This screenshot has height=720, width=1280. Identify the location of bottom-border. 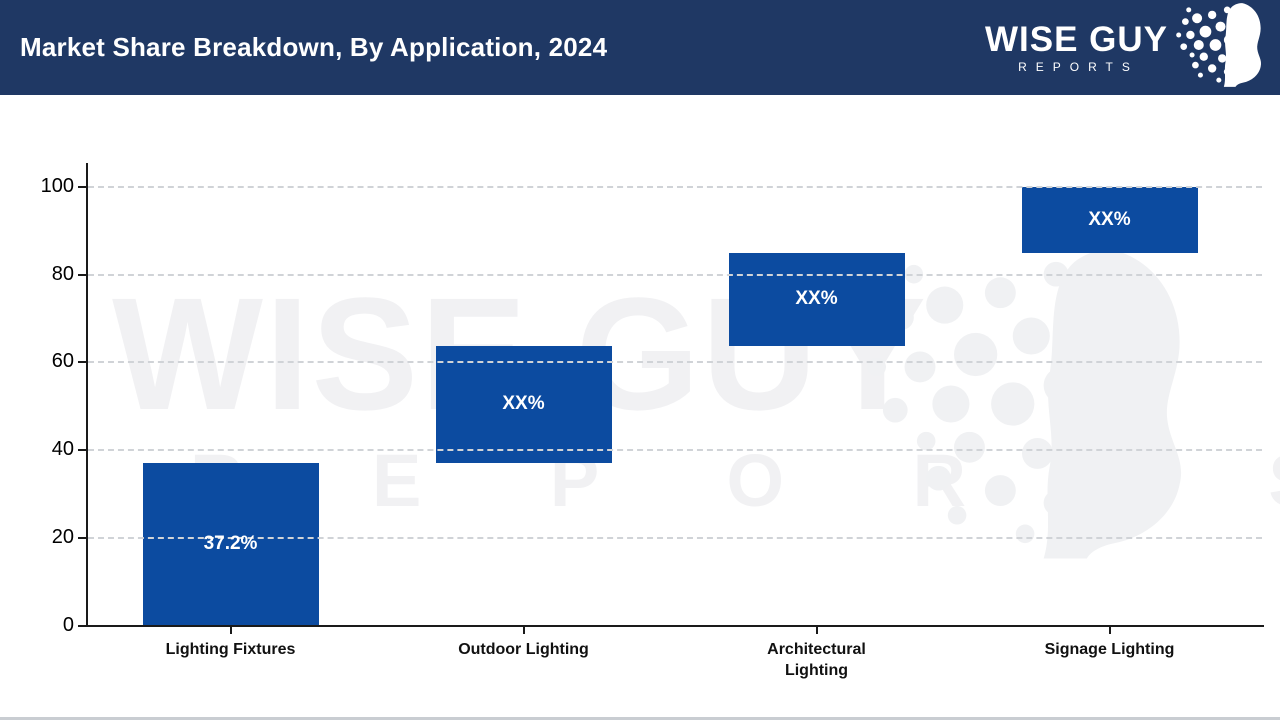
(640, 718).